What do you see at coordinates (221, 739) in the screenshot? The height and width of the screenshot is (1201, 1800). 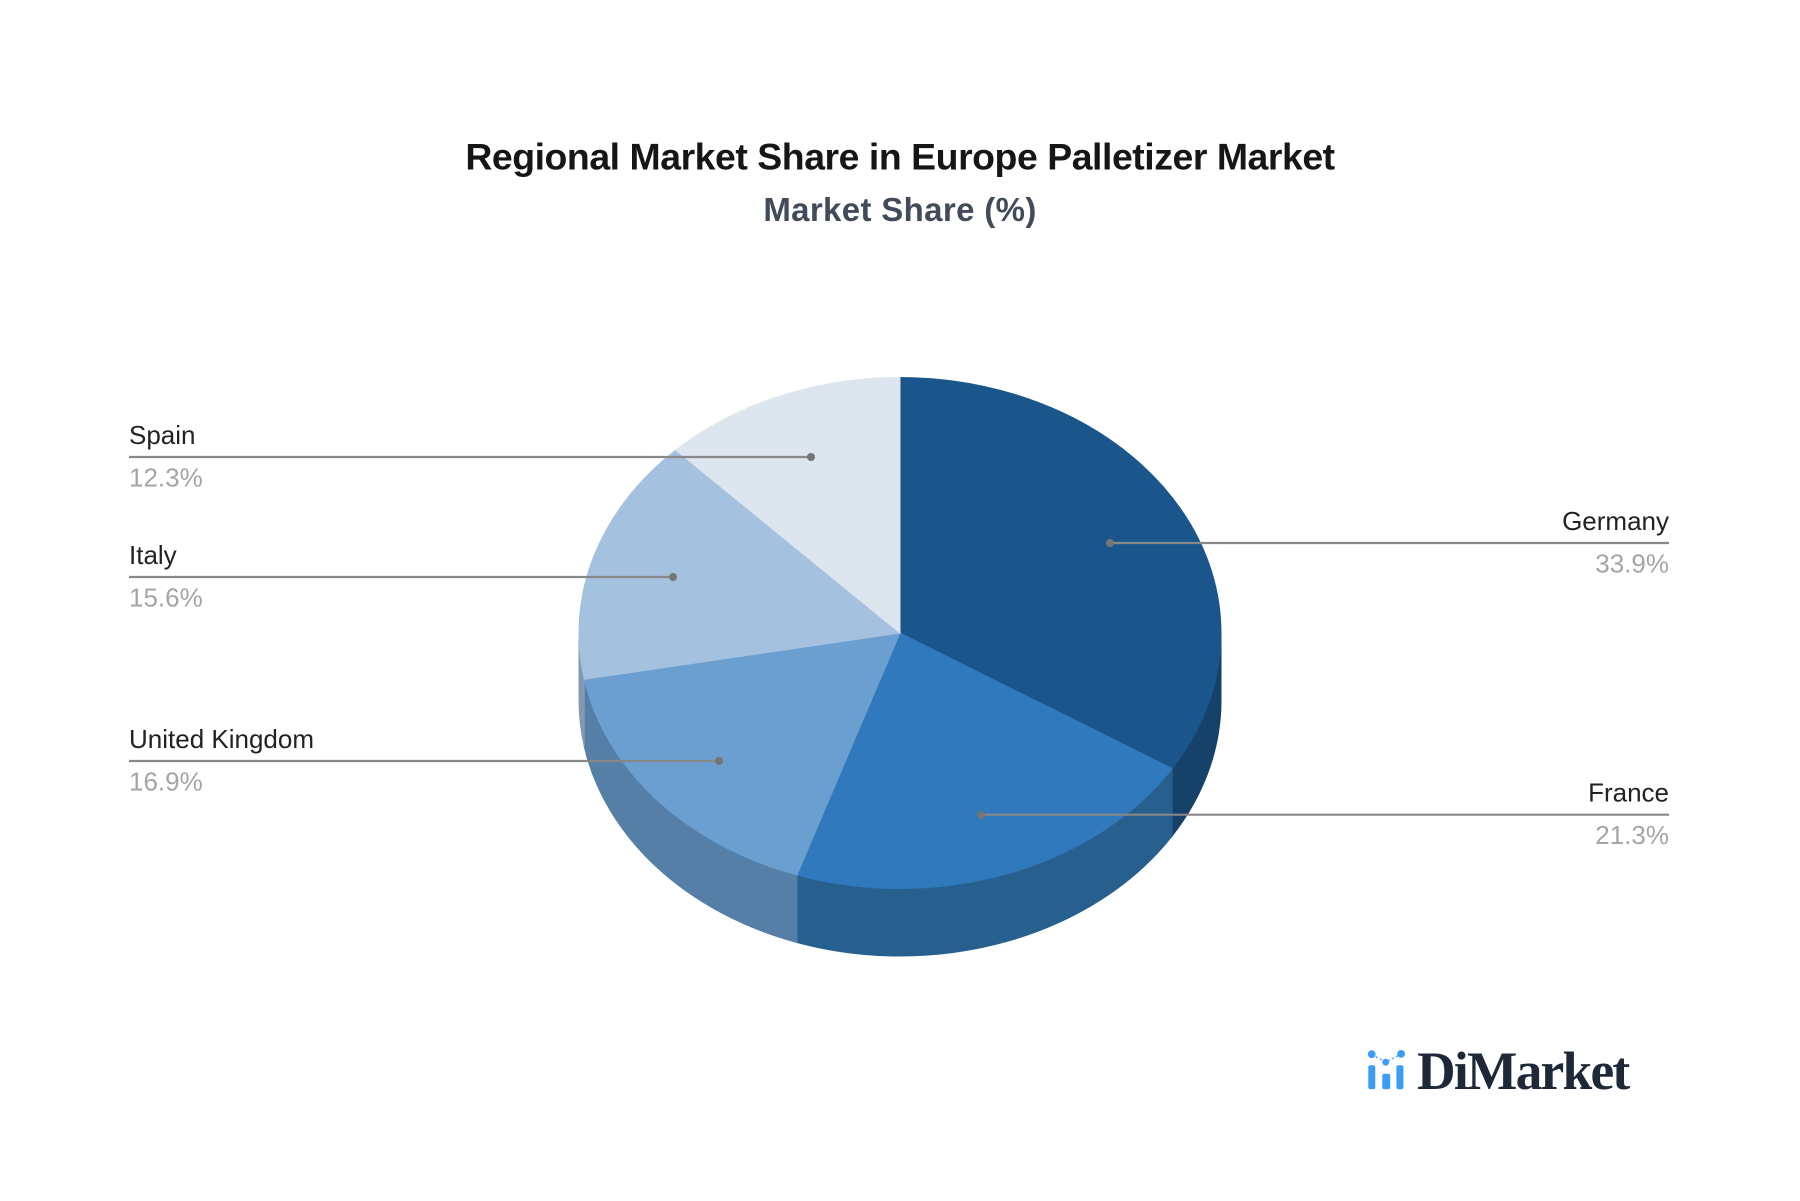 I see `svg-text: United Kingdom` at bounding box center [221, 739].